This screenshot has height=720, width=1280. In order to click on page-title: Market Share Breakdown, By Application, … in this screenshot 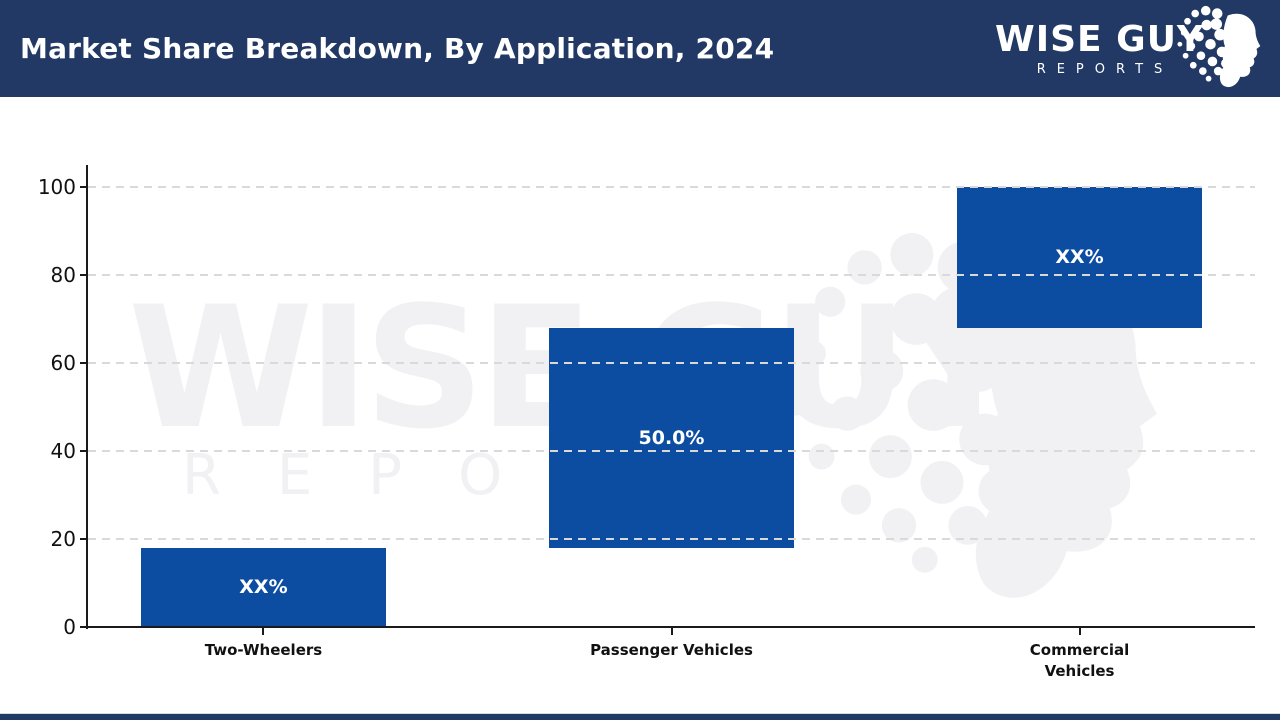, I will do `click(397, 48)`.